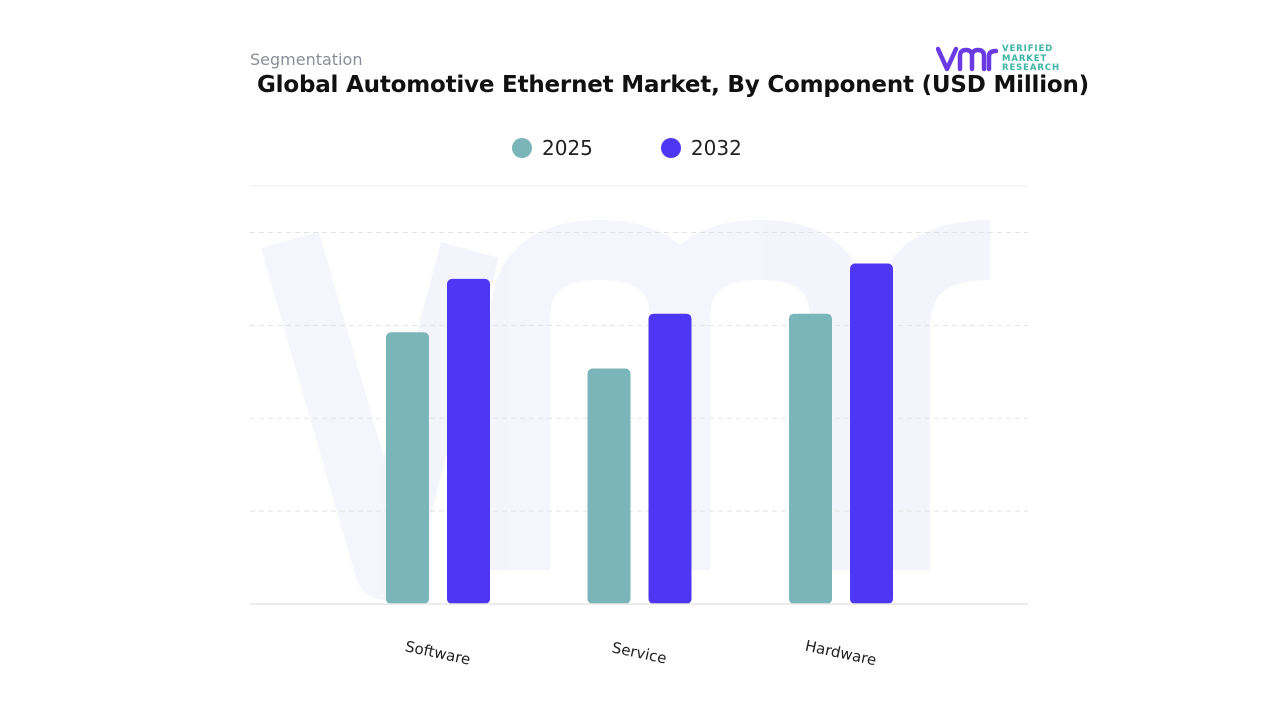  I want to click on legend-dot-2025, so click(522, 148).